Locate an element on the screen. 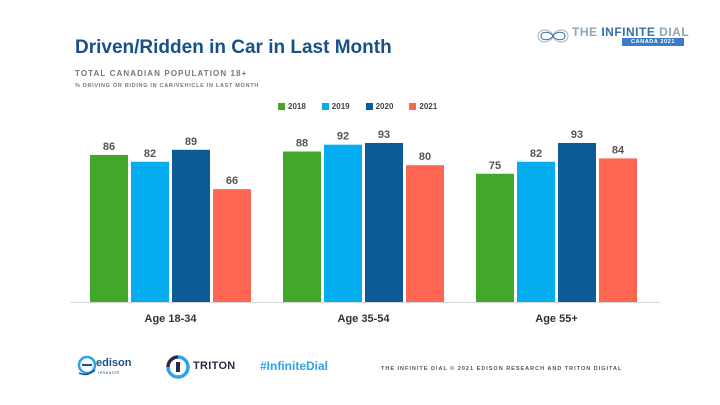 This screenshot has height=405, width=720. legend-item-2019: 2019 is located at coordinates (335, 106).